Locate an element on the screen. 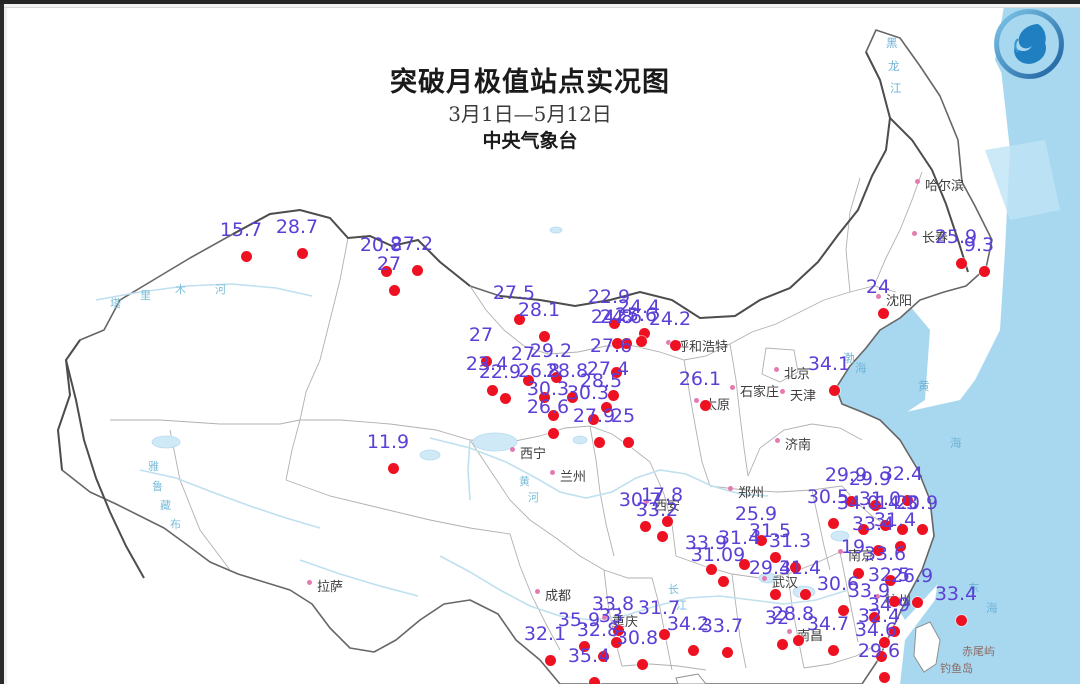 This screenshot has width=1080, height=684. station-value: 25.9 is located at coordinates (956, 237).